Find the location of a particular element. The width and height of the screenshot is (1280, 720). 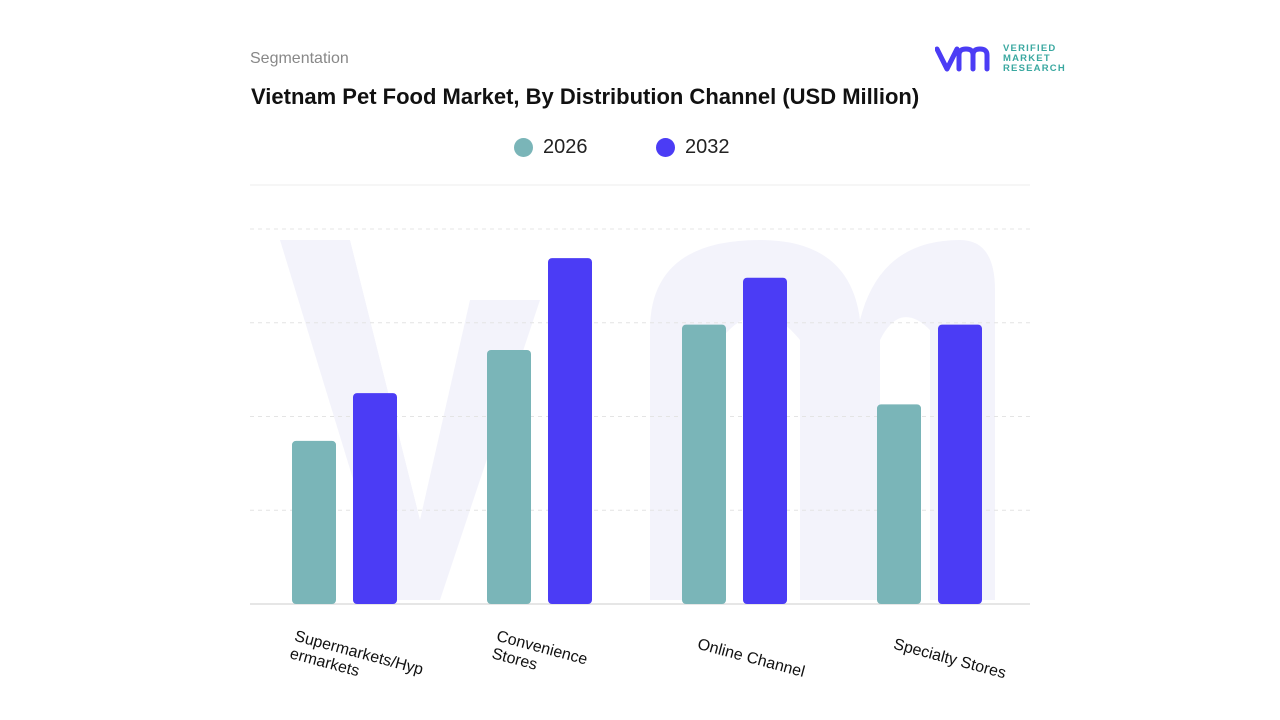

vmr-logo-mark-icon is located at coordinates (962, 59).